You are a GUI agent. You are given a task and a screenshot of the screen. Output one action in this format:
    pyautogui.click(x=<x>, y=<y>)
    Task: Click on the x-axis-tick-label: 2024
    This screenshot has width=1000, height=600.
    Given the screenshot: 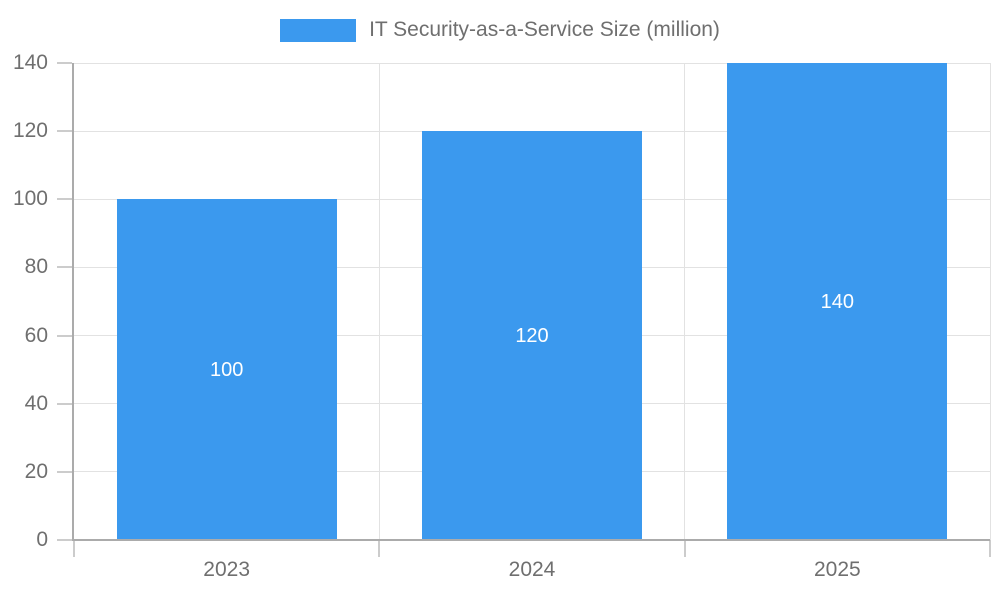 What is the action you would take?
    pyautogui.click(x=532, y=569)
    